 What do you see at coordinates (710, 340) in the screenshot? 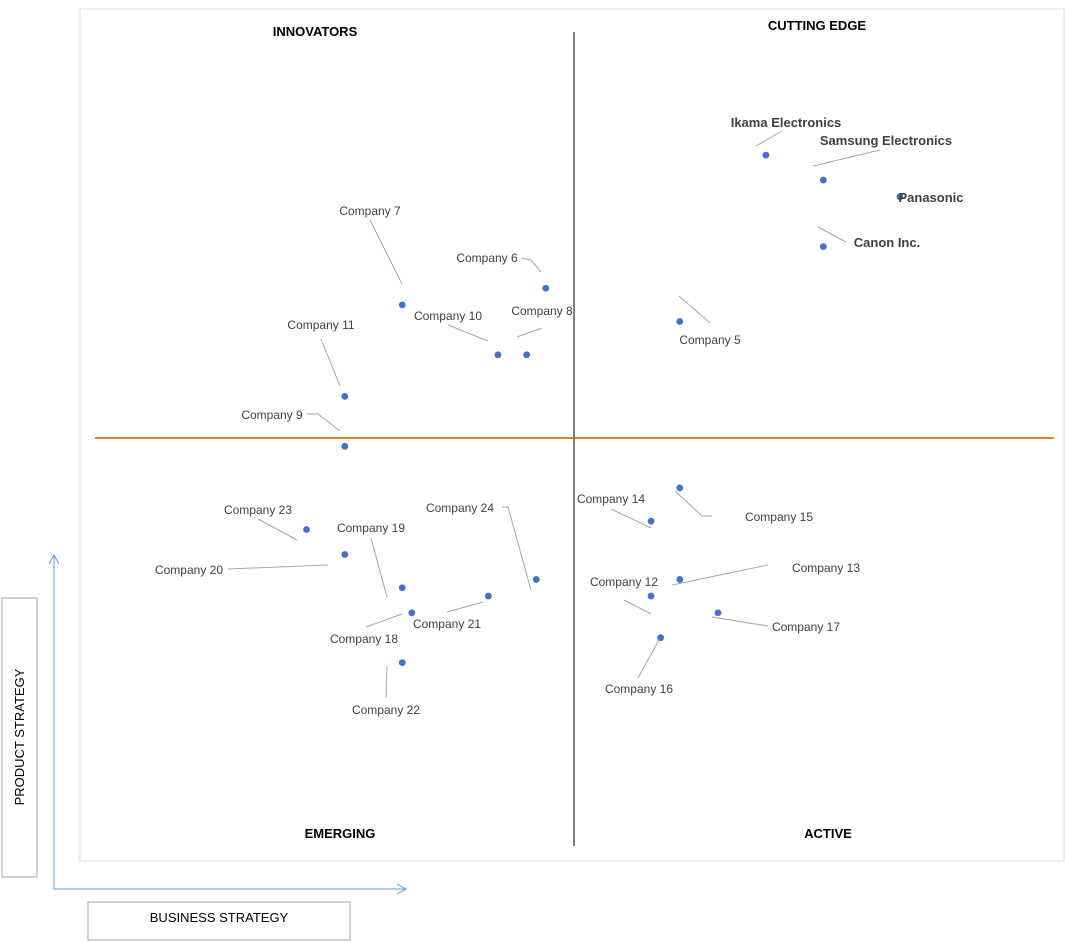
I see `data-label-company-5: Company 5` at bounding box center [710, 340].